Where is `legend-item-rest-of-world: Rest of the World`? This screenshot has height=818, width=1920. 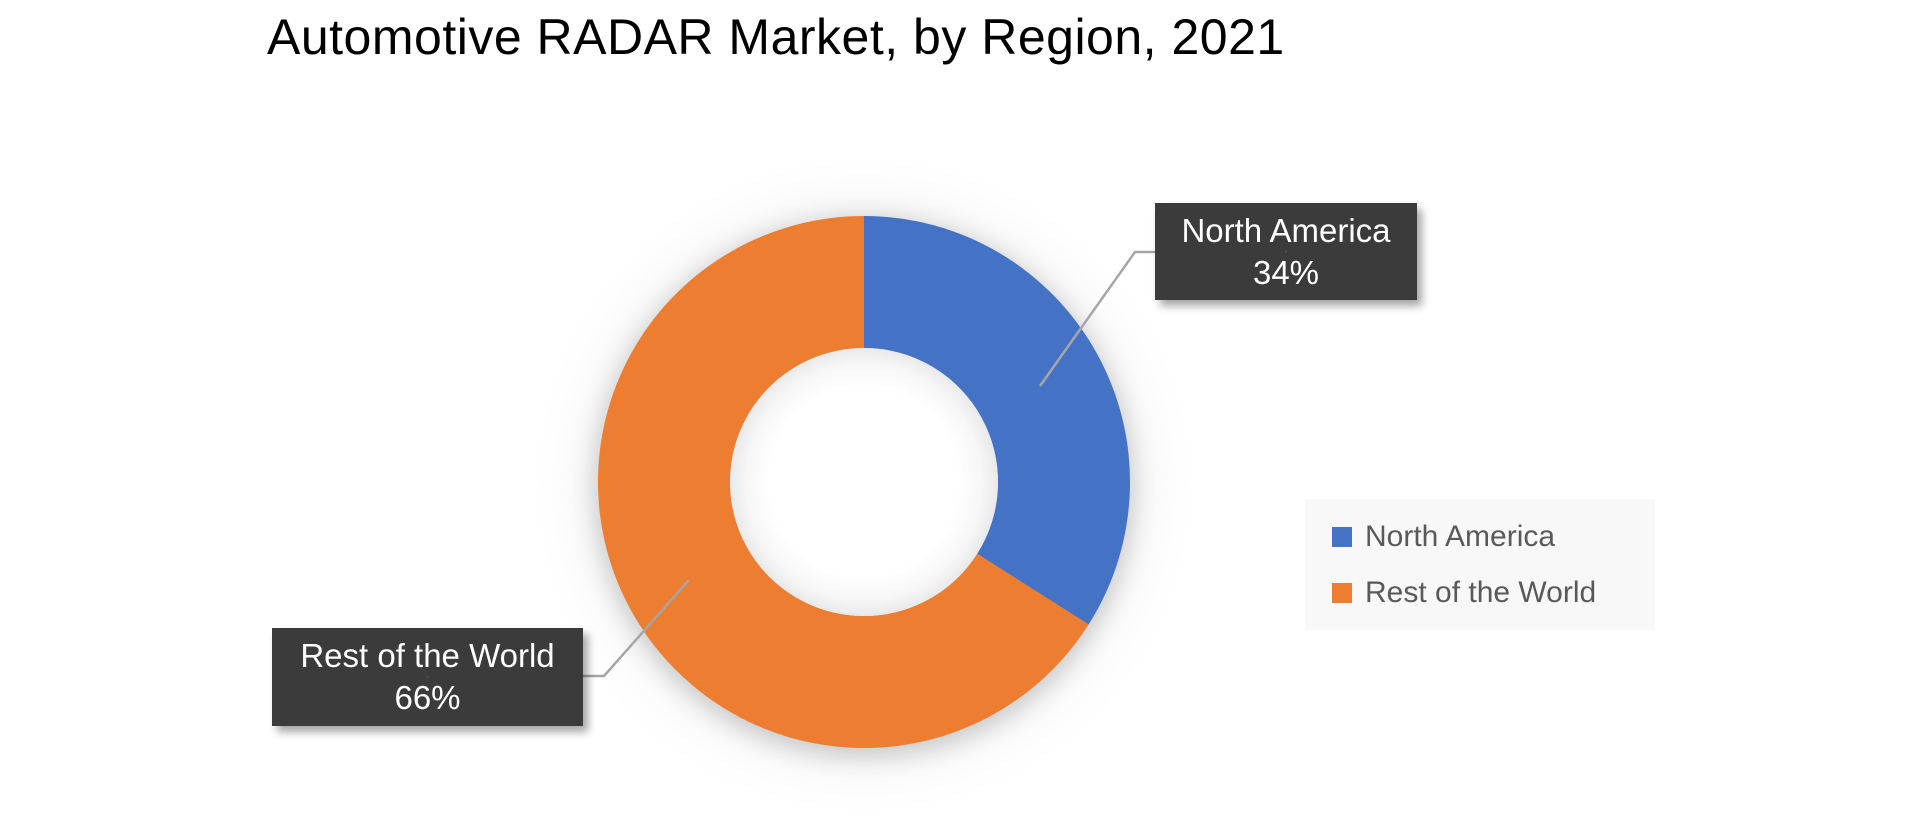
legend-item-rest-of-world: Rest of the World is located at coordinates (1493, 593).